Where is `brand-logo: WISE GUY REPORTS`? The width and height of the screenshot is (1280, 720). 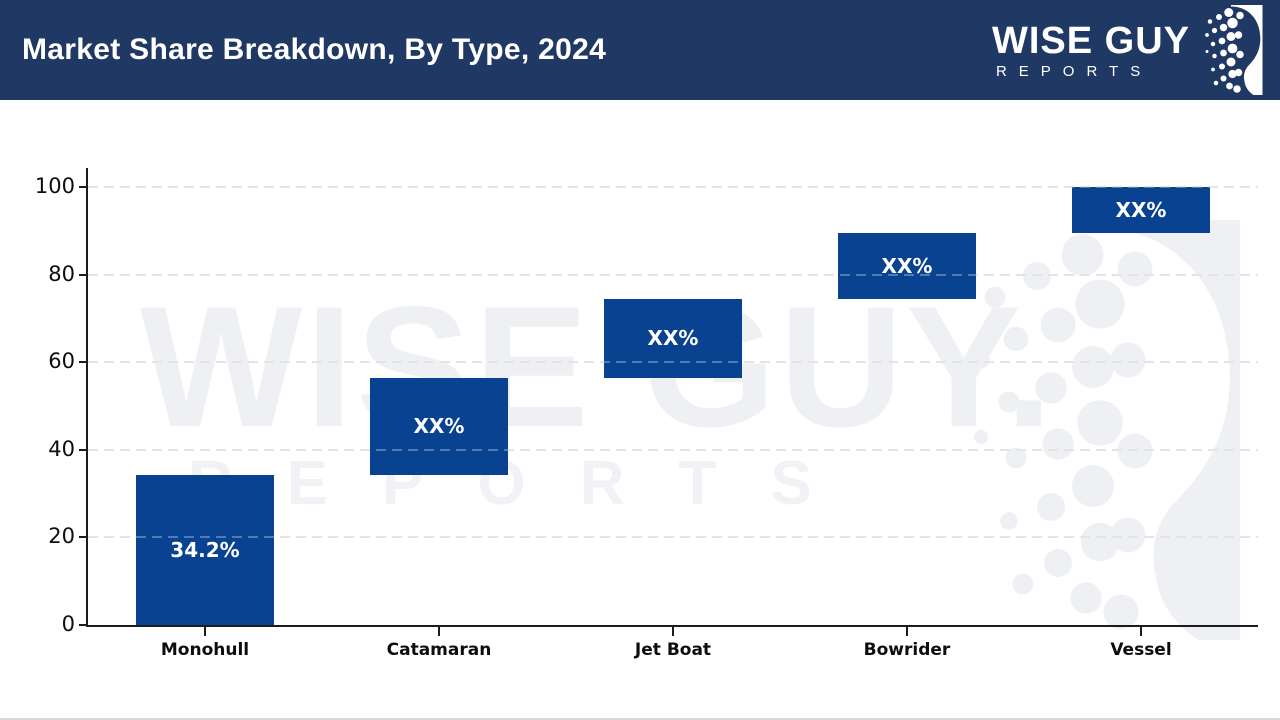 brand-logo: WISE GUY REPORTS is located at coordinates (1128, 50).